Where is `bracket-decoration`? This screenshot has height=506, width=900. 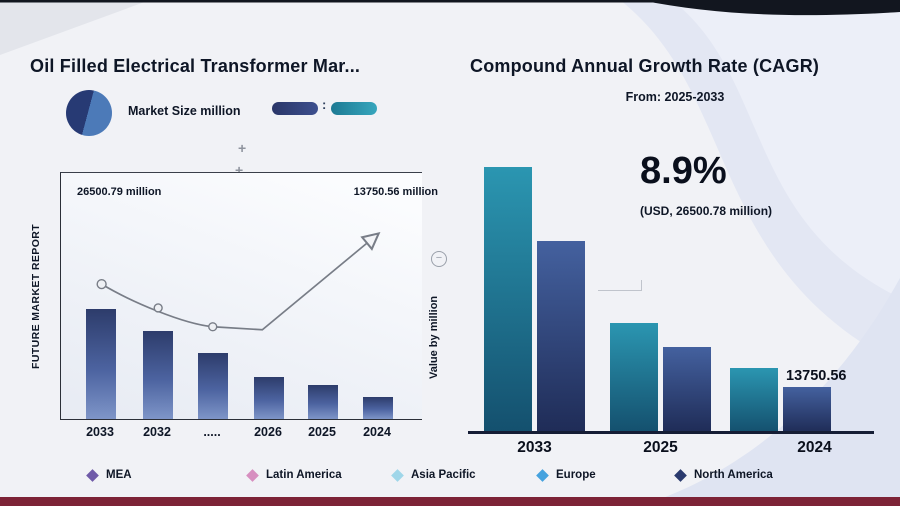 bracket-decoration is located at coordinates (620, 285).